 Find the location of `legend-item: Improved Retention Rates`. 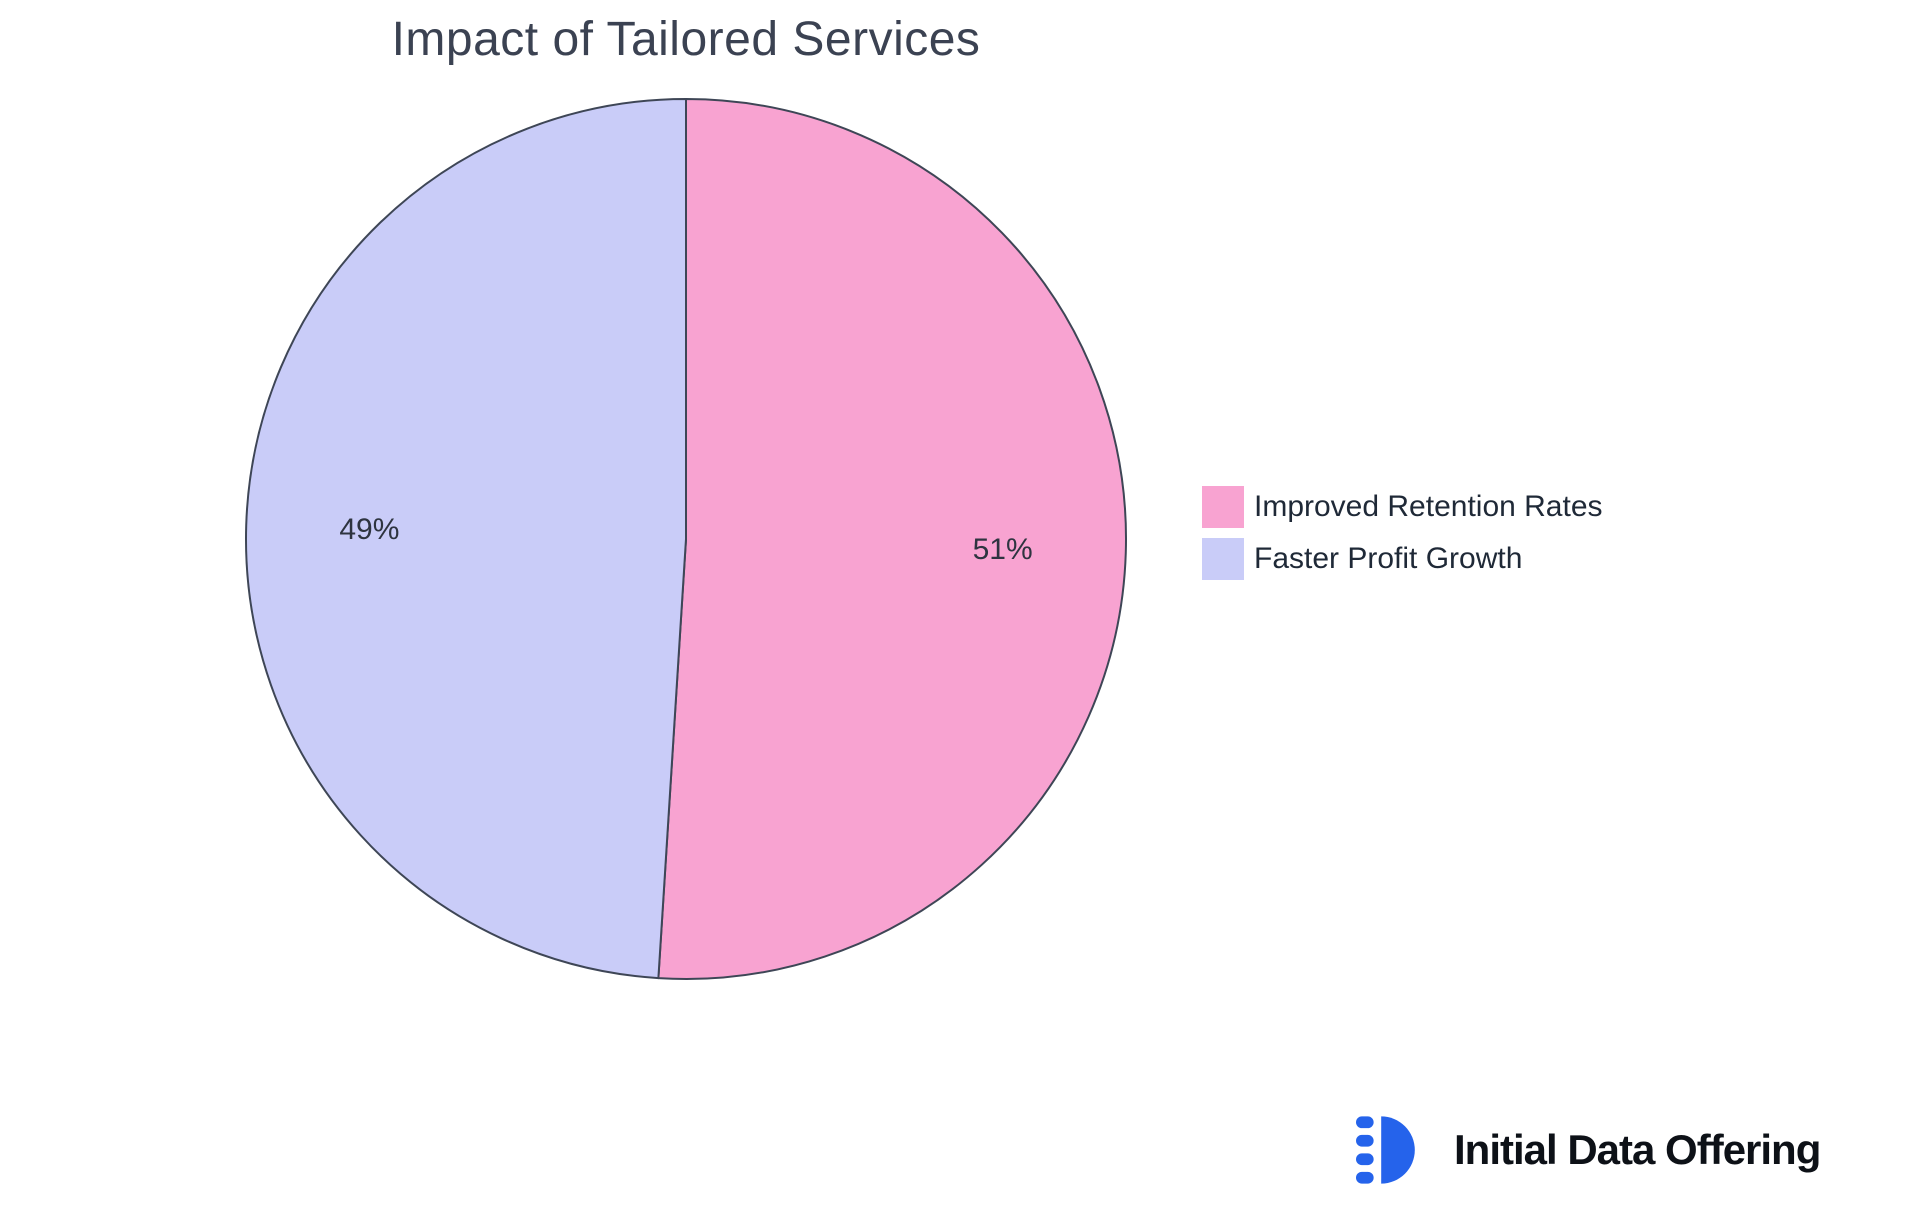

legend-item: Improved Retention Rates is located at coordinates (1402, 507).